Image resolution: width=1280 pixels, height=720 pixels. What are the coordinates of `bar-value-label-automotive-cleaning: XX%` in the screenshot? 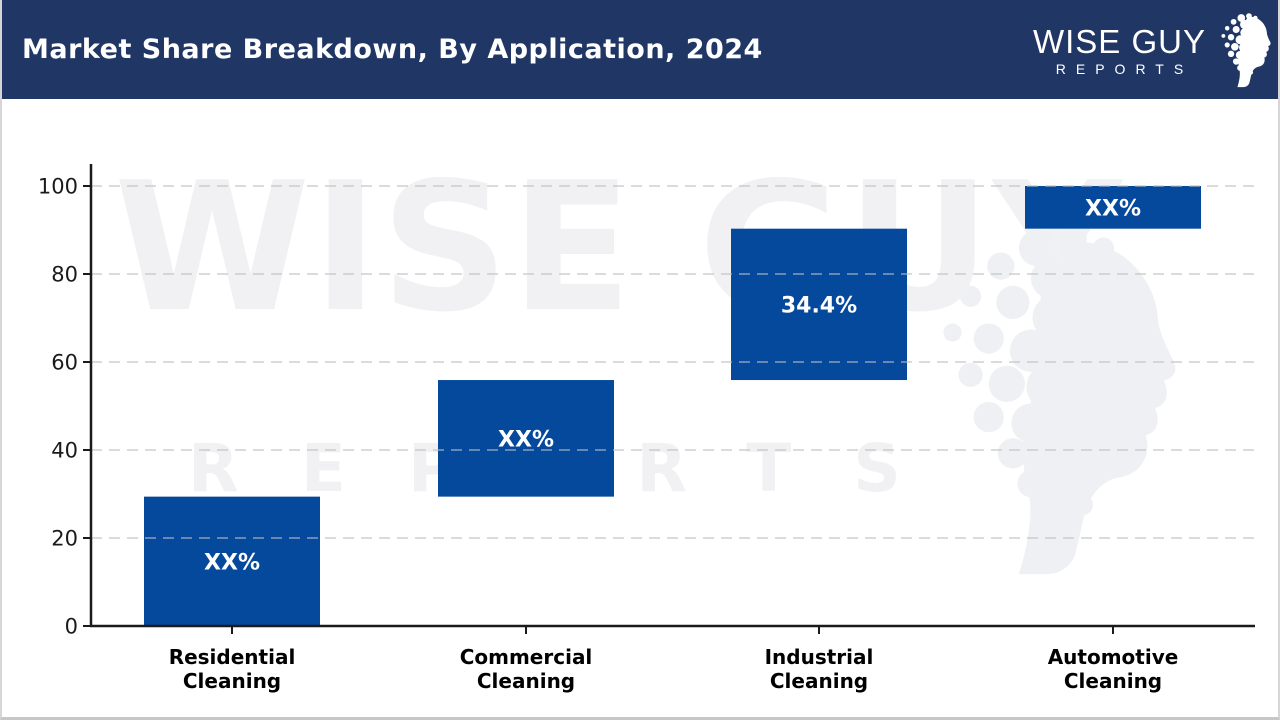 It's located at (1113, 208).